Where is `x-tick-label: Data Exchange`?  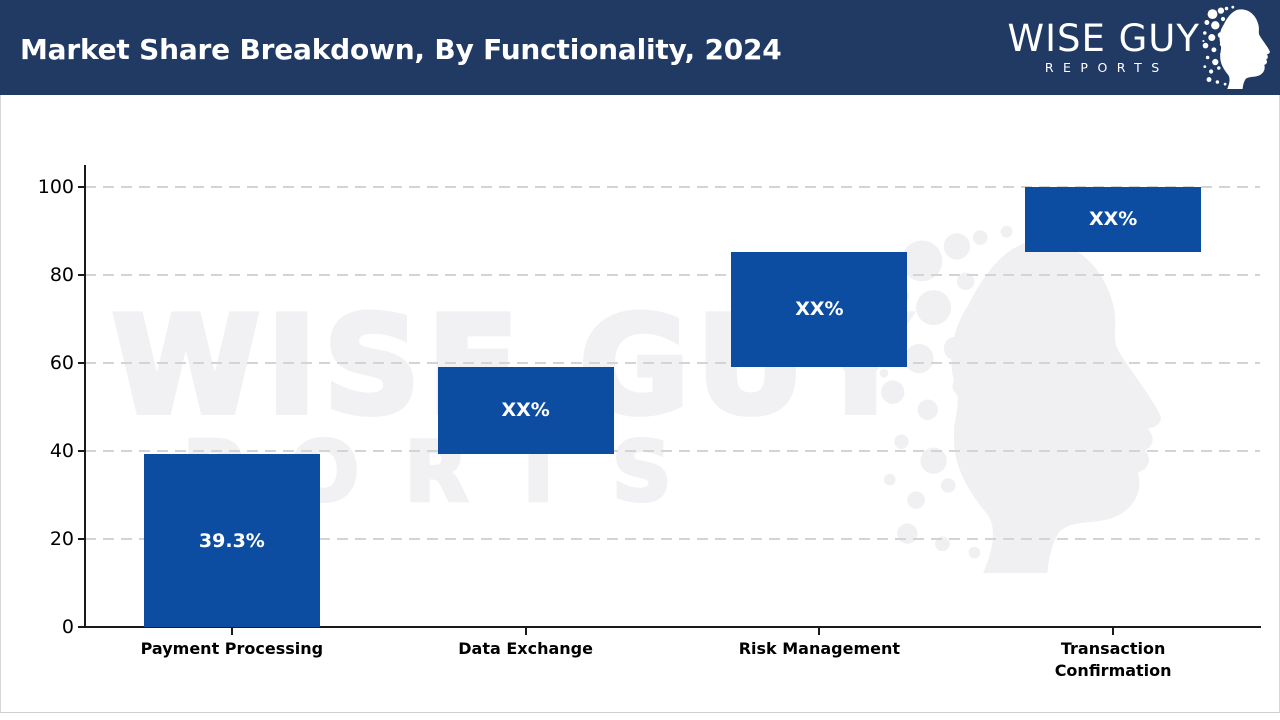
x-tick-label: Data Exchange is located at coordinates (525, 648).